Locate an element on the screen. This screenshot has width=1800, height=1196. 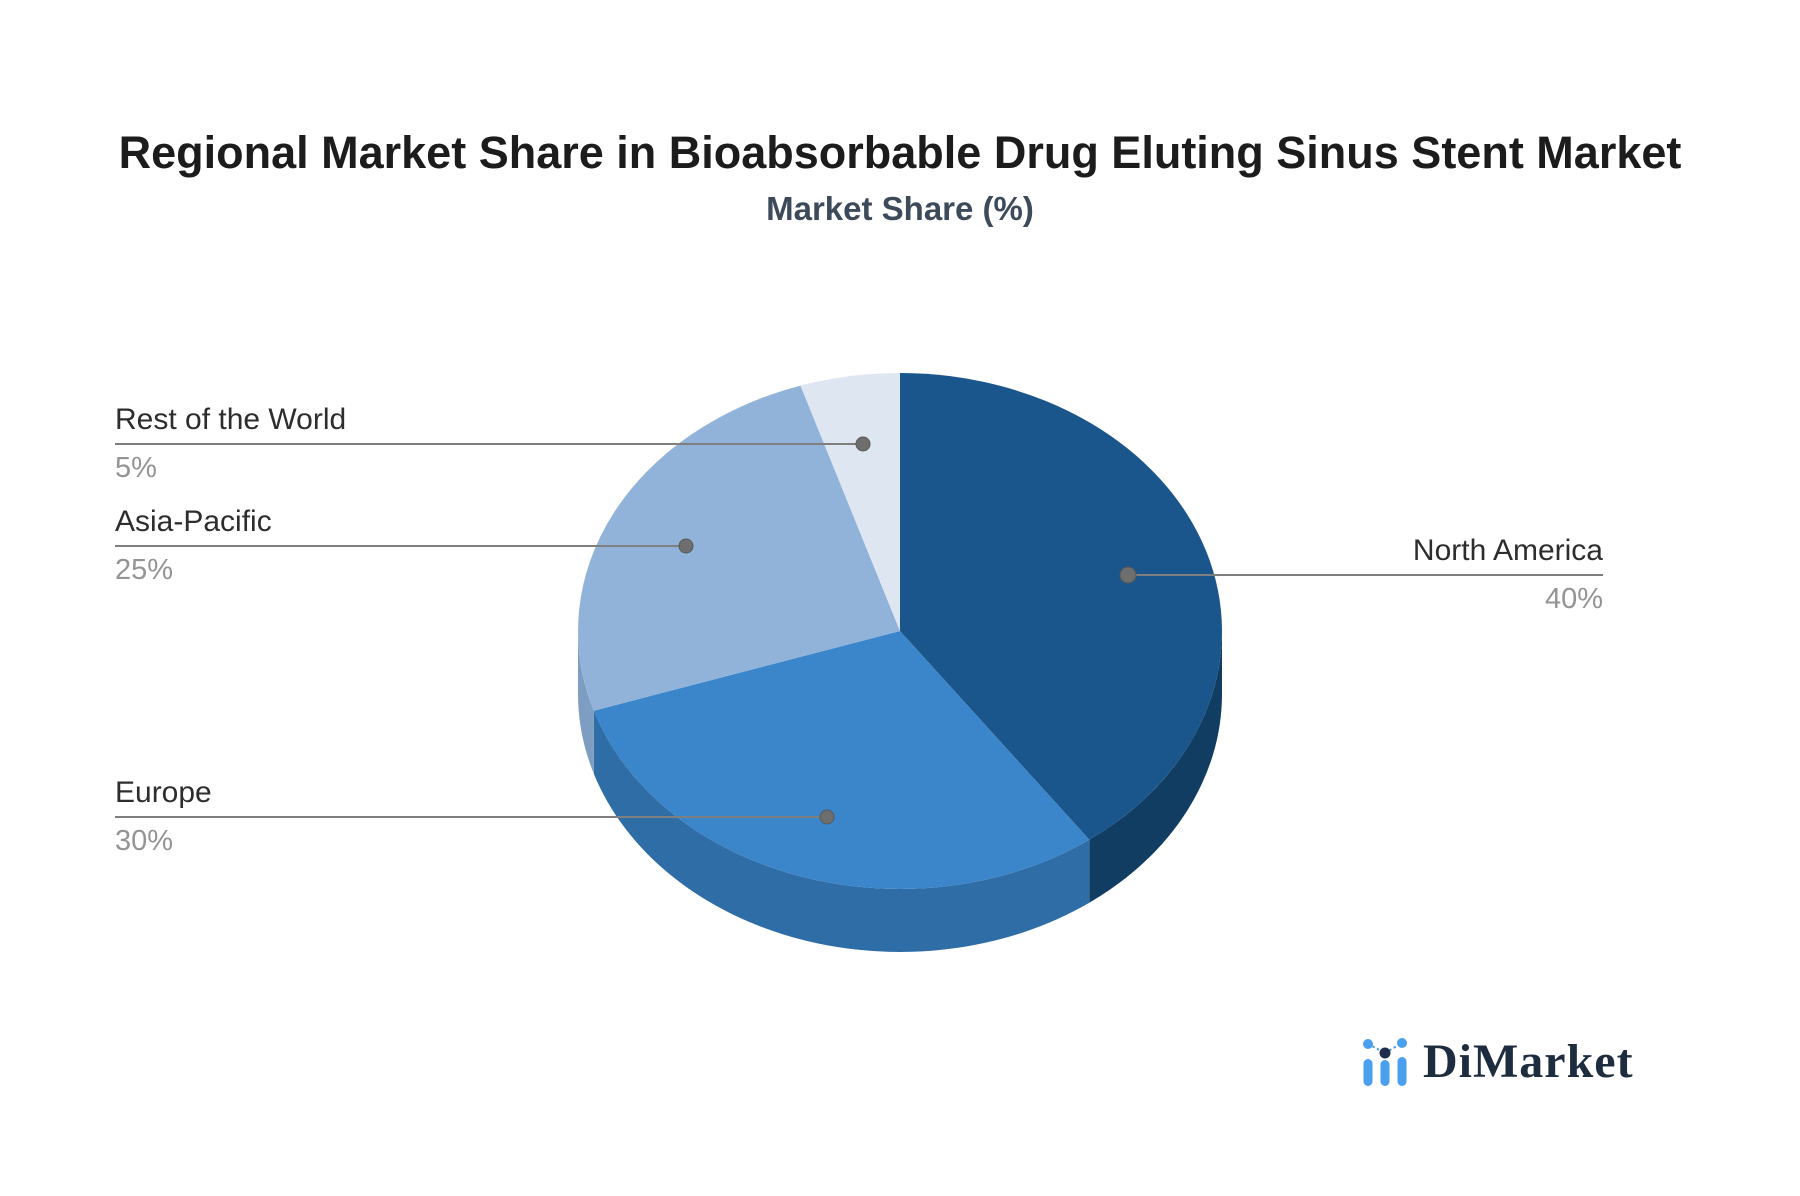
slice-percent-rest-of-the-world: 5% is located at coordinates (136, 468).